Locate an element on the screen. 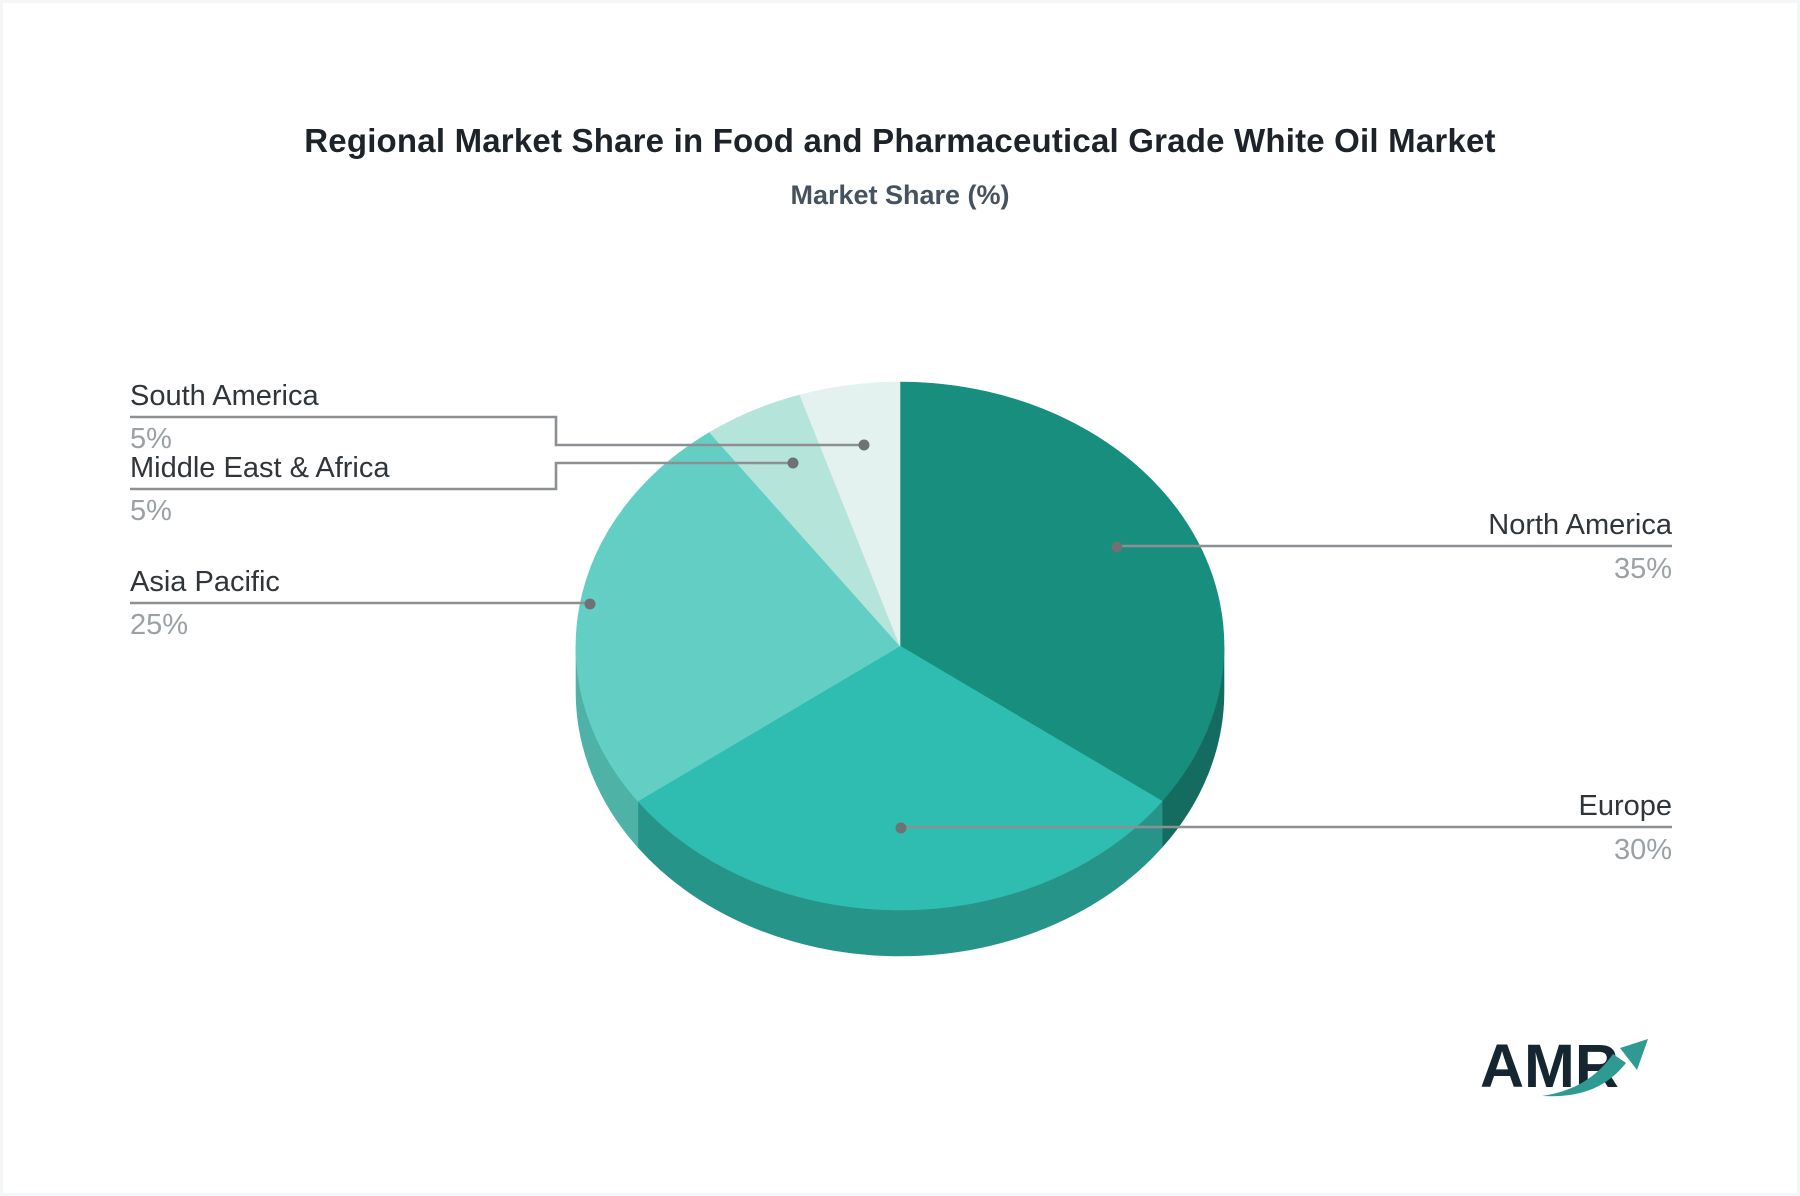 This screenshot has width=1800, height=1196. value-europe: 30% is located at coordinates (1442, 850).